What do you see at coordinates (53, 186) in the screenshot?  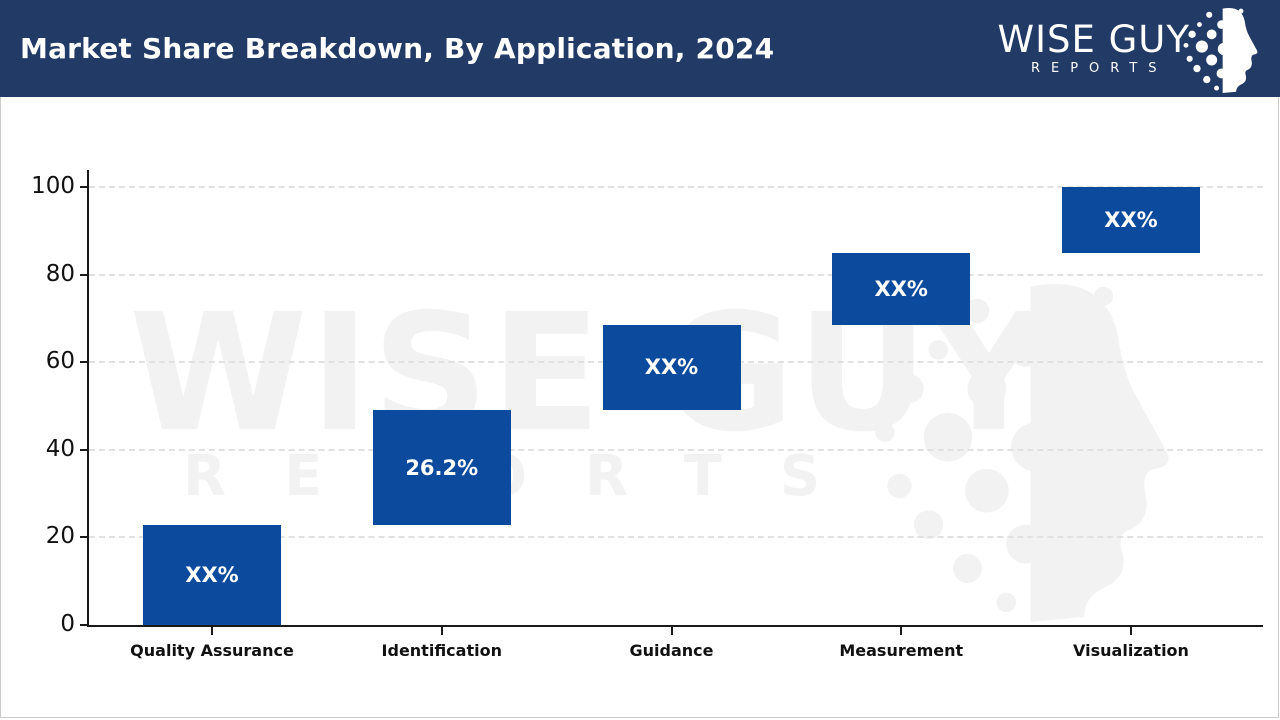 I see `y-tick-label: 100` at bounding box center [53, 186].